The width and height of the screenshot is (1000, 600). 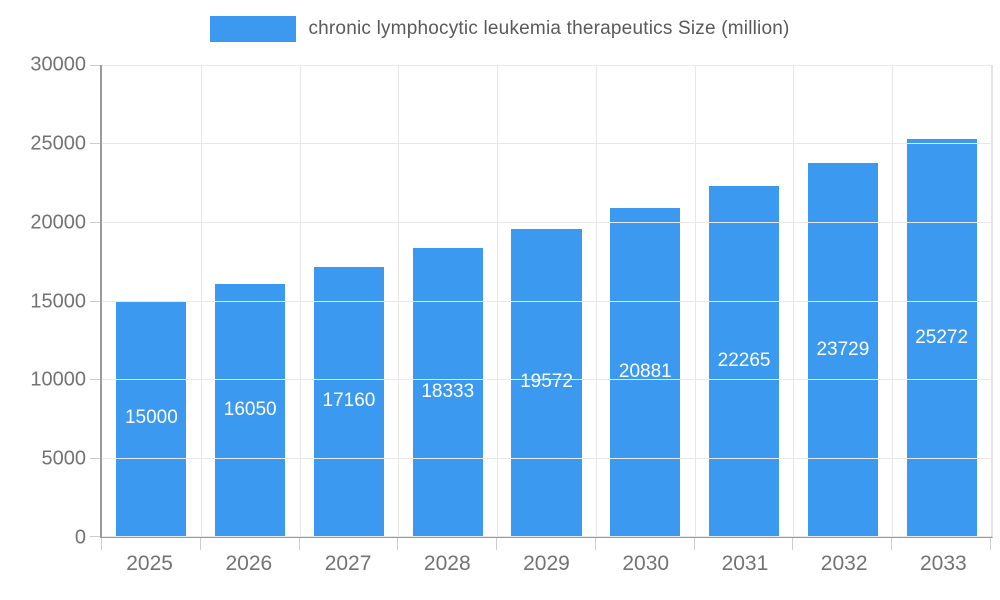 What do you see at coordinates (58, 143) in the screenshot?
I see `y-axis-tick-label: 25000` at bounding box center [58, 143].